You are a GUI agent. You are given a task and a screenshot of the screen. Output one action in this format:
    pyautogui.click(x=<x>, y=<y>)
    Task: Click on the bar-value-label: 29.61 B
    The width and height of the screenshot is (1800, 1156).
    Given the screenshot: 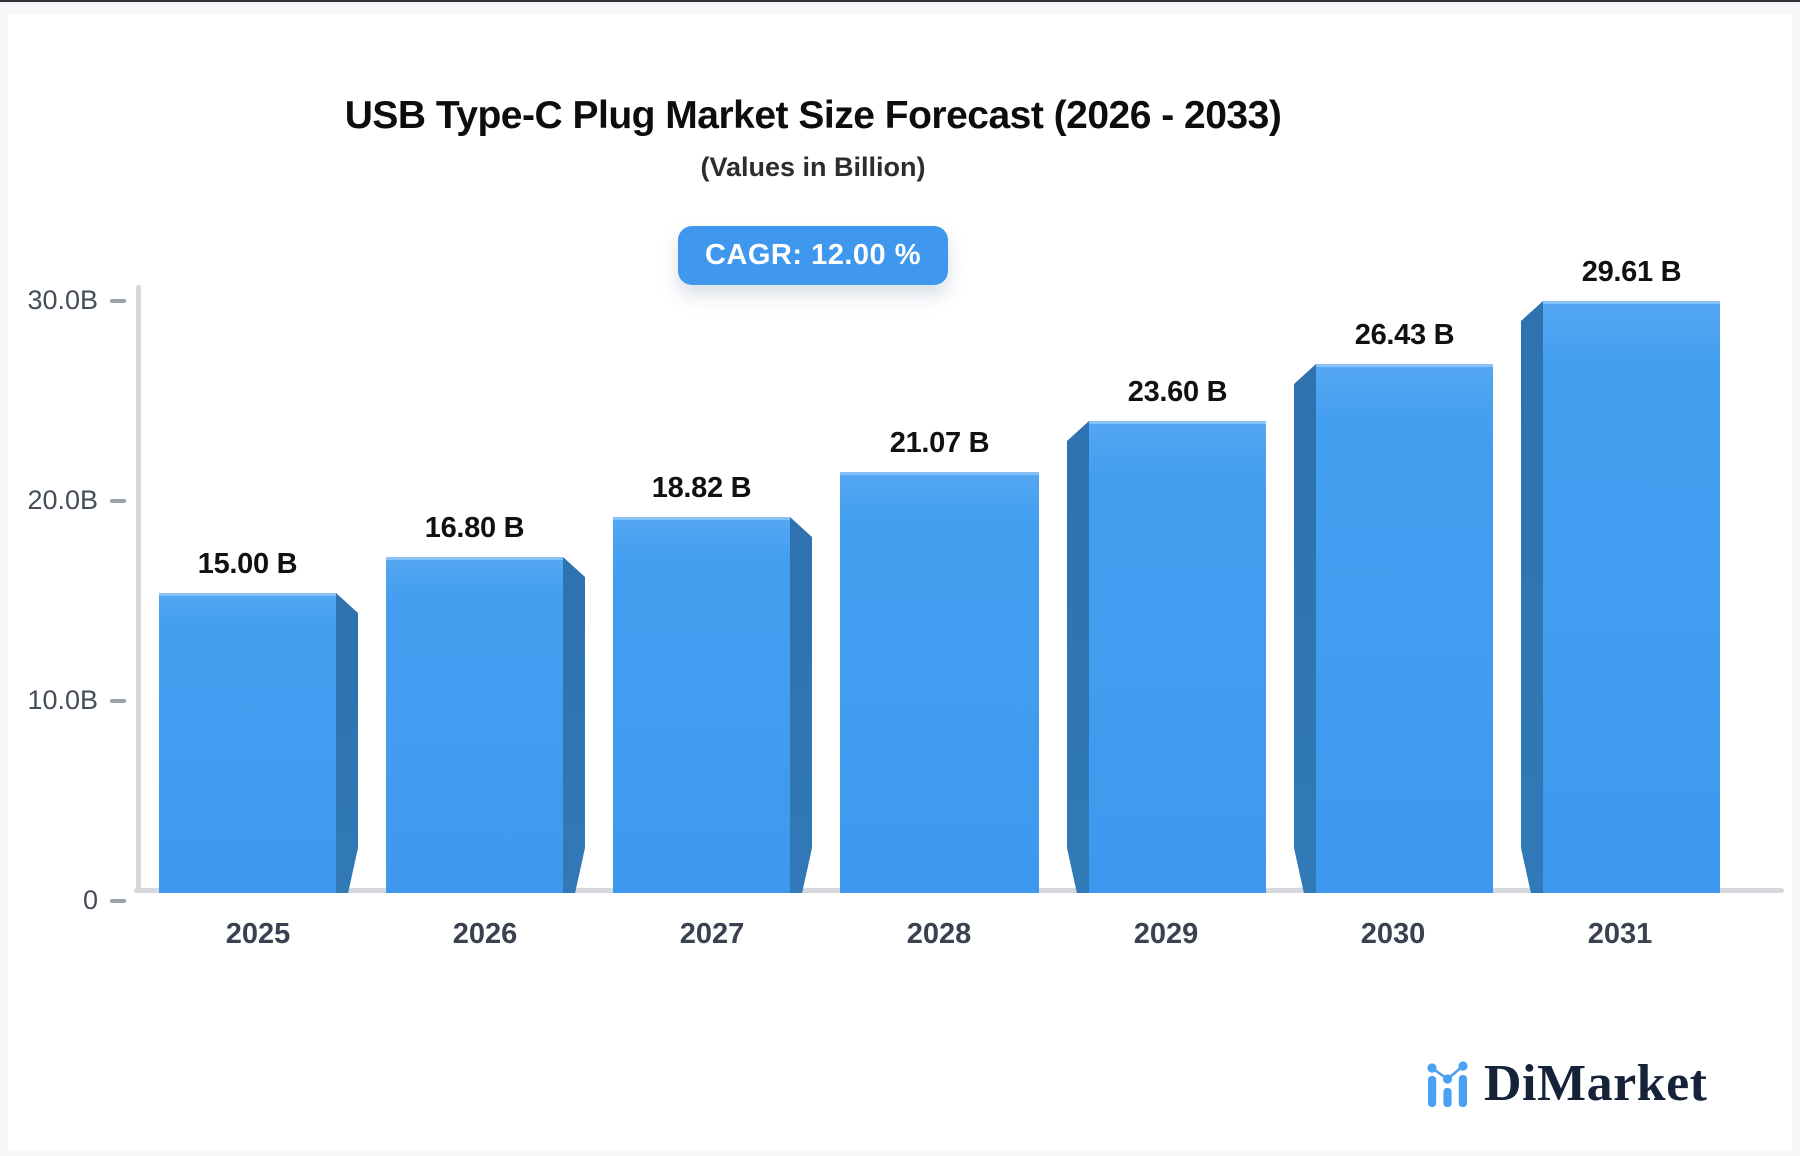 What is the action you would take?
    pyautogui.click(x=1631, y=272)
    